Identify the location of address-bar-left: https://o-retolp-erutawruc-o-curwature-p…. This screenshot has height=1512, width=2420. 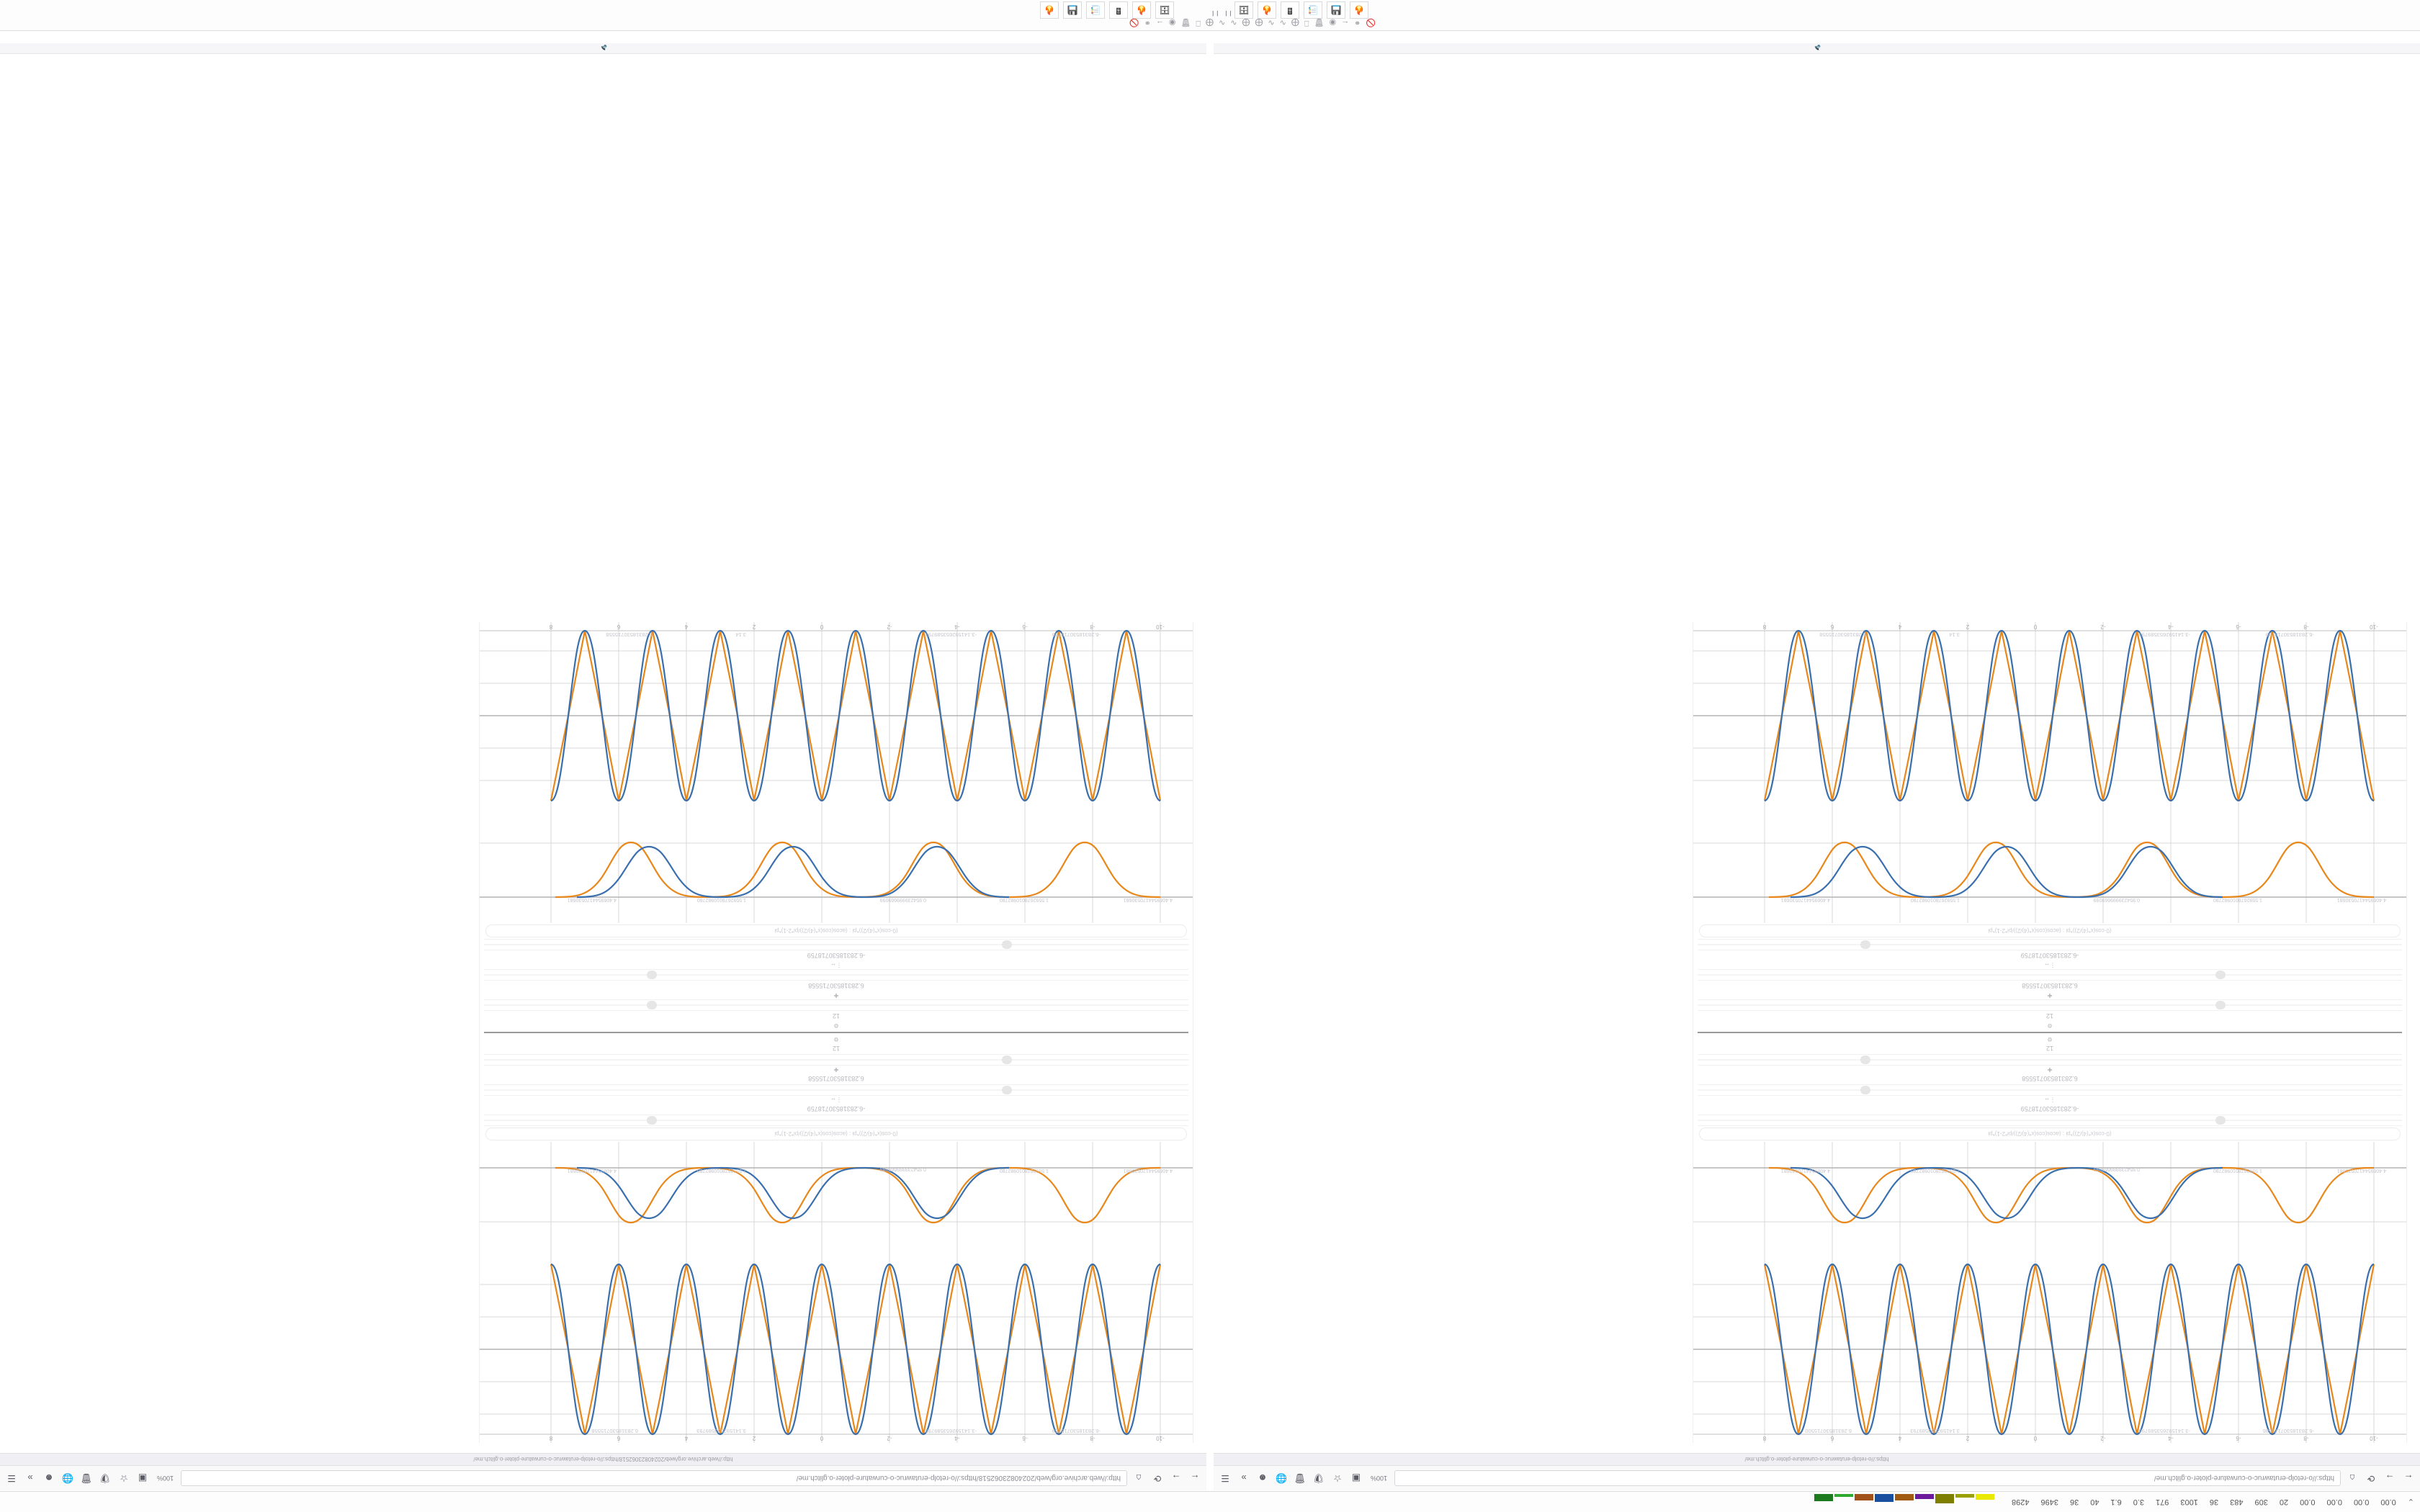
(1868, 1478).